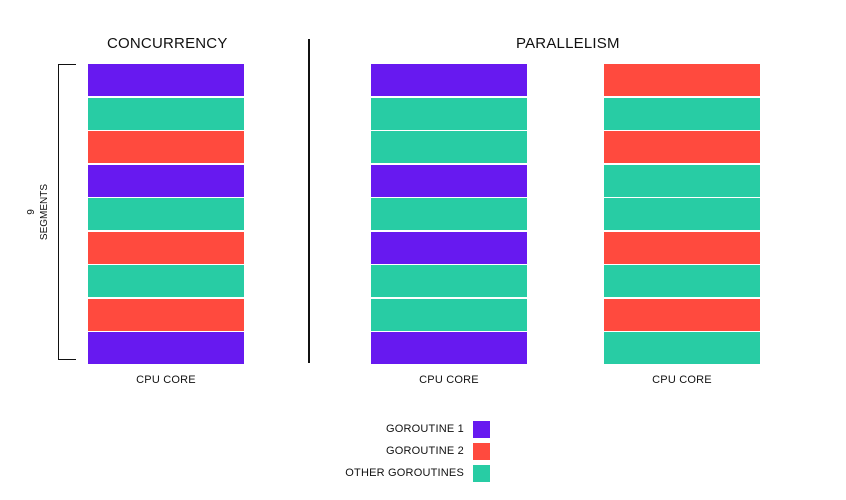  I want to click on concurrency-cpu-core, so click(166, 214).